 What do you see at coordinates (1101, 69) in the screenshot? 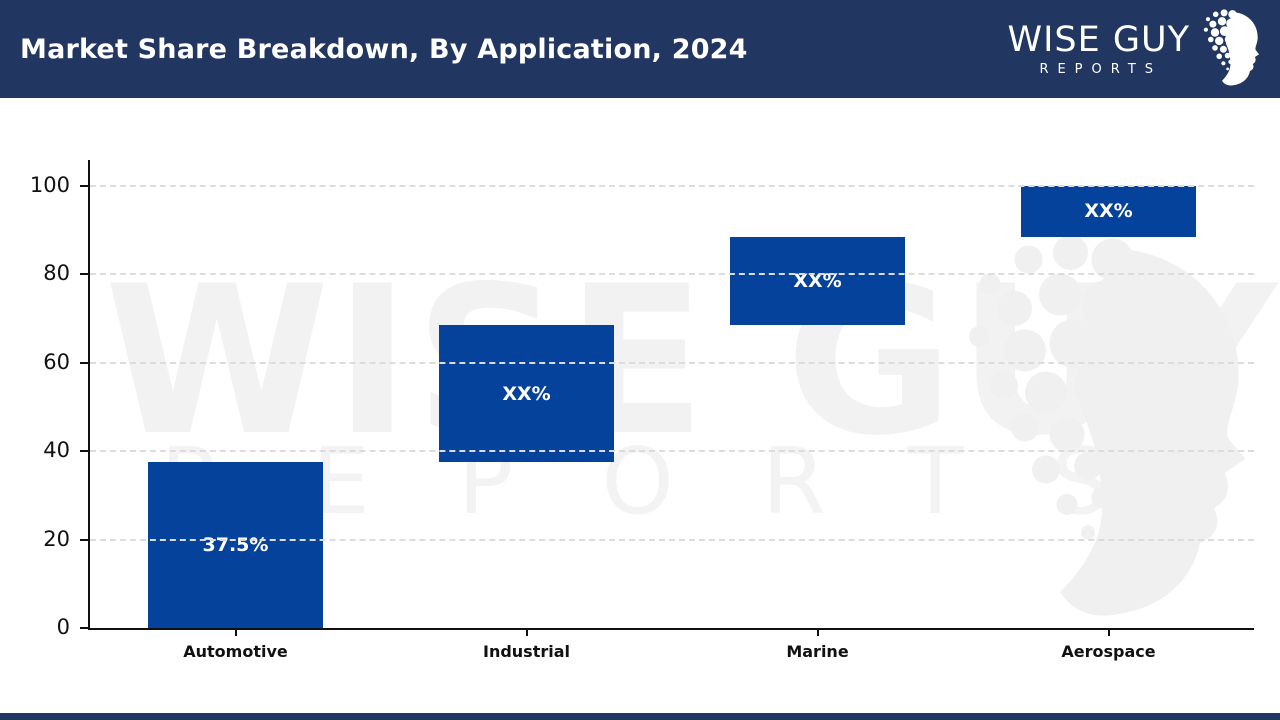
I see `wiseguy-logo-line2: REPORTS` at bounding box center [1101, 69].